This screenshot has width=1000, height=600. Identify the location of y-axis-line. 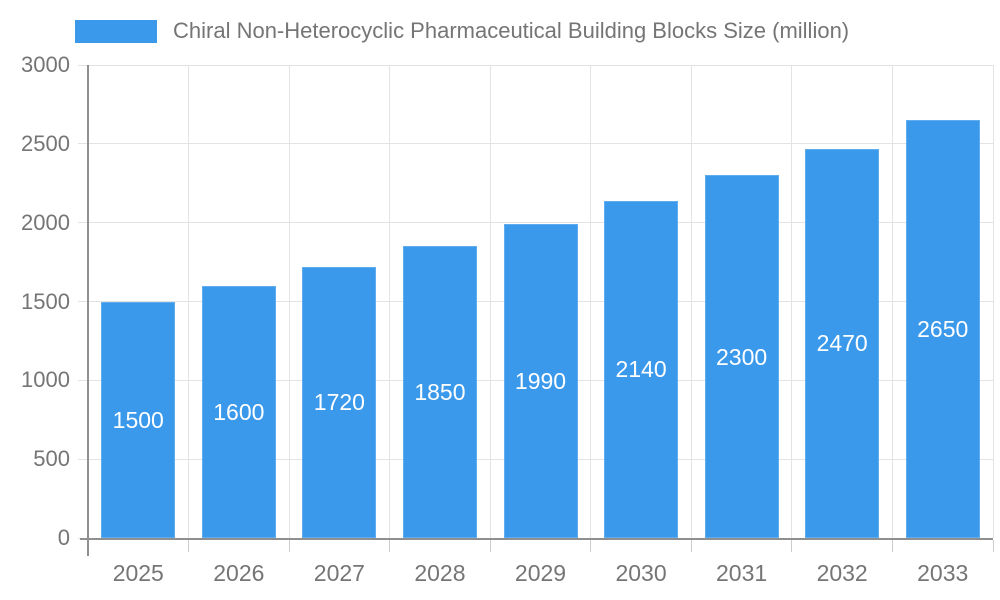
(88, 310).